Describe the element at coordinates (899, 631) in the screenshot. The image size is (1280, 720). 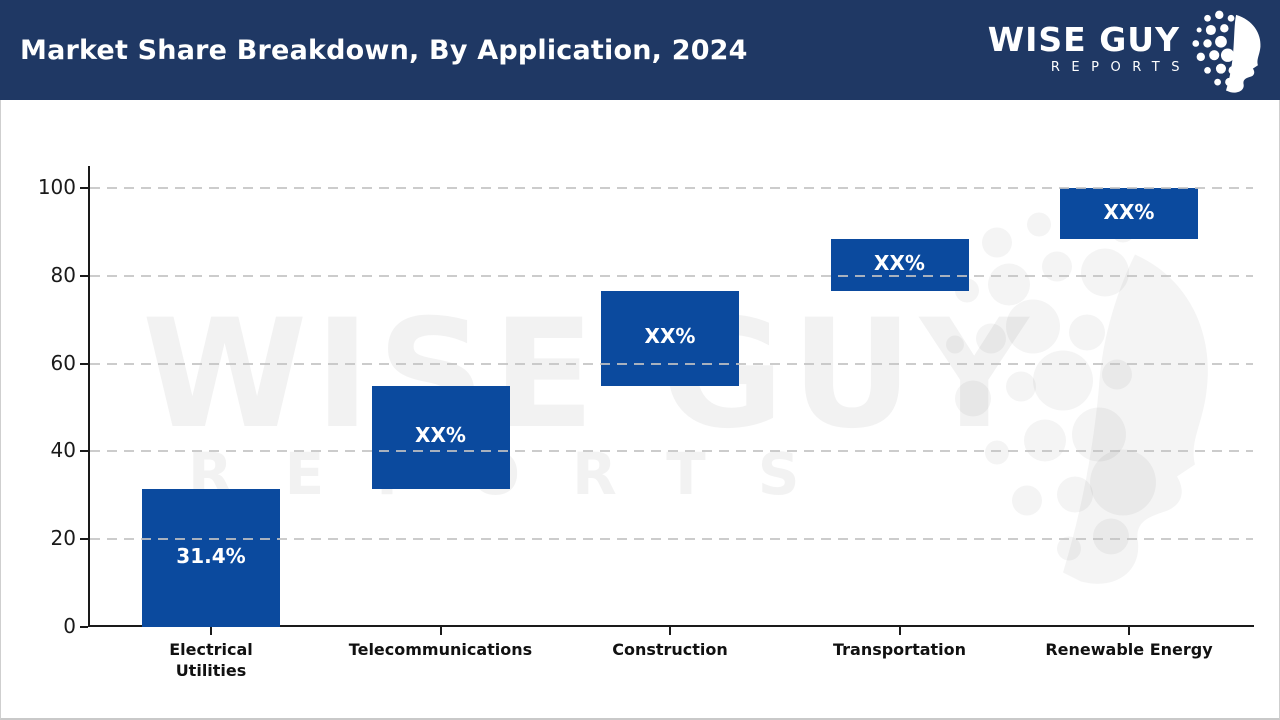
I see `x-tick-transportation` at that location.